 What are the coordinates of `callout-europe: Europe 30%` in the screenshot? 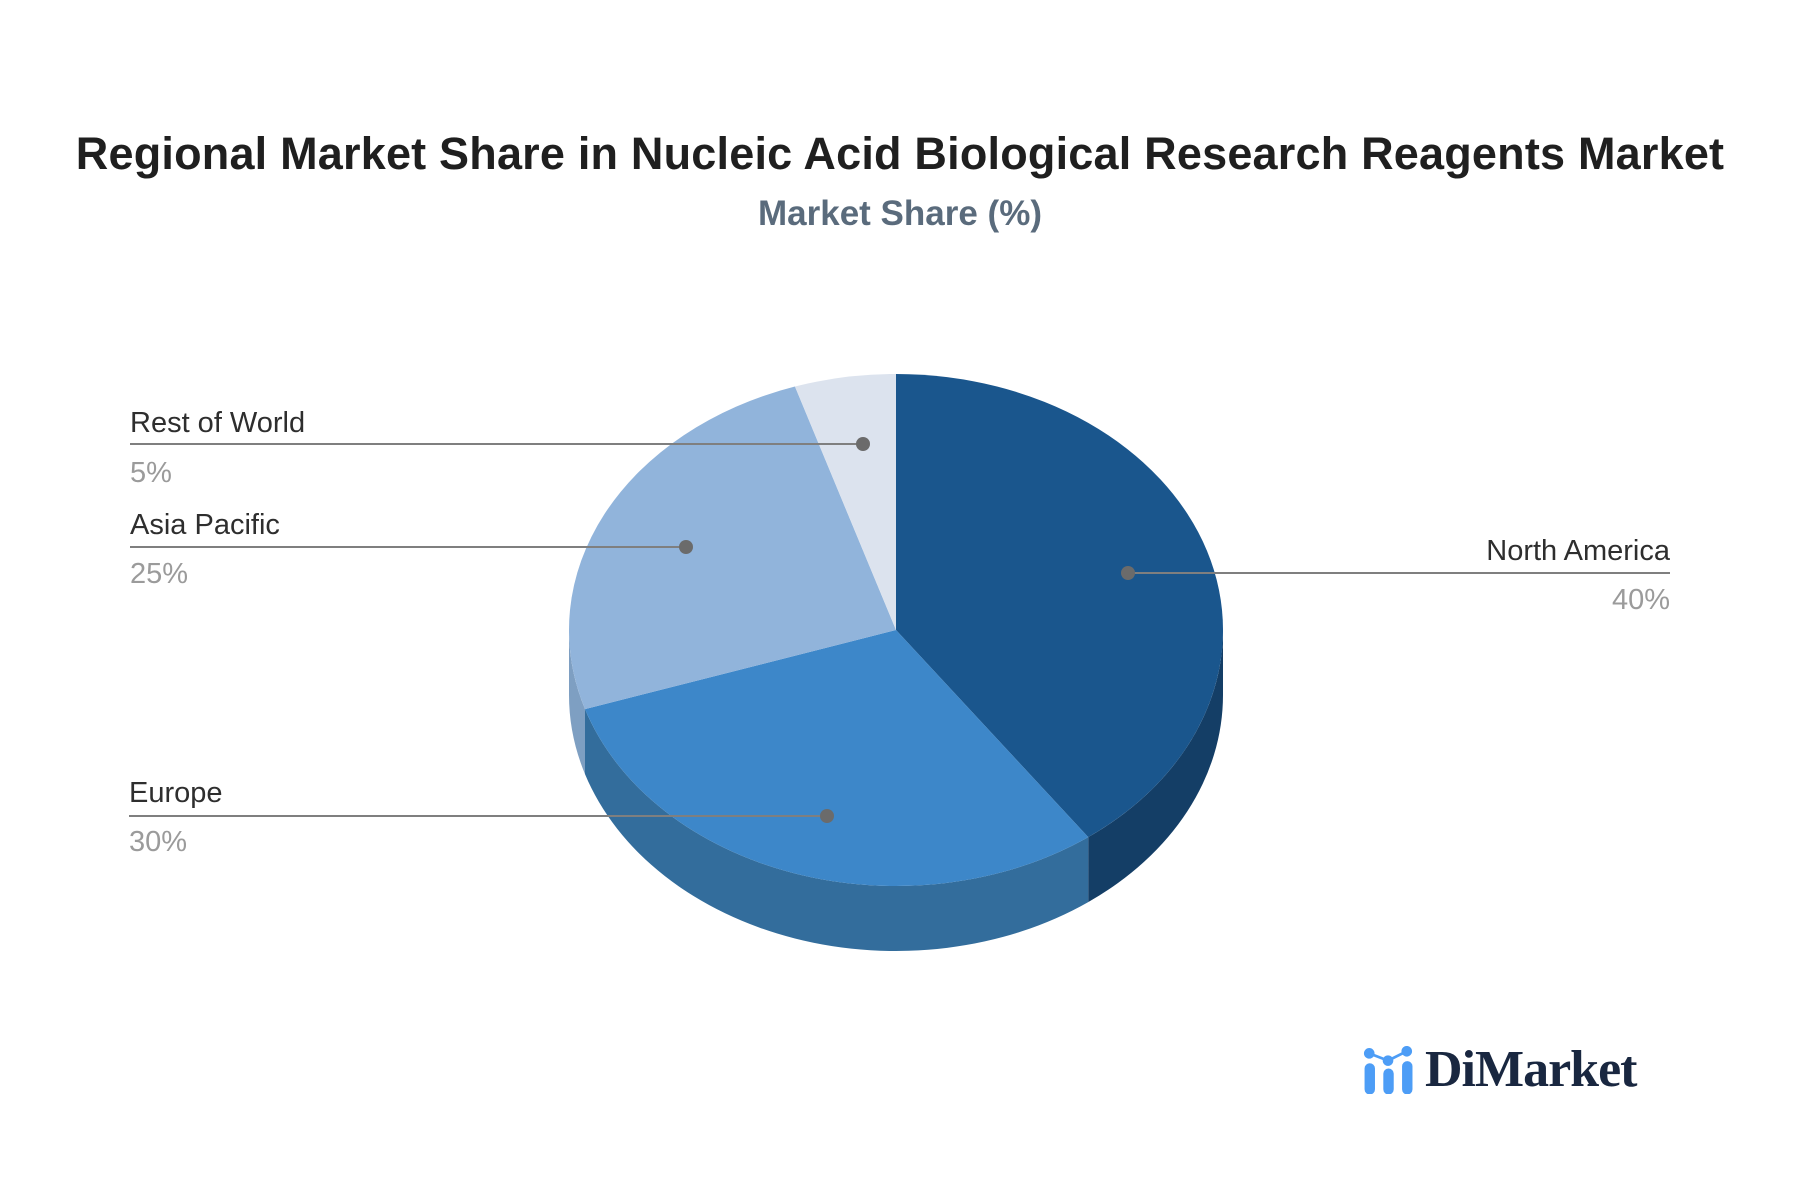 It's located at (176, 818).